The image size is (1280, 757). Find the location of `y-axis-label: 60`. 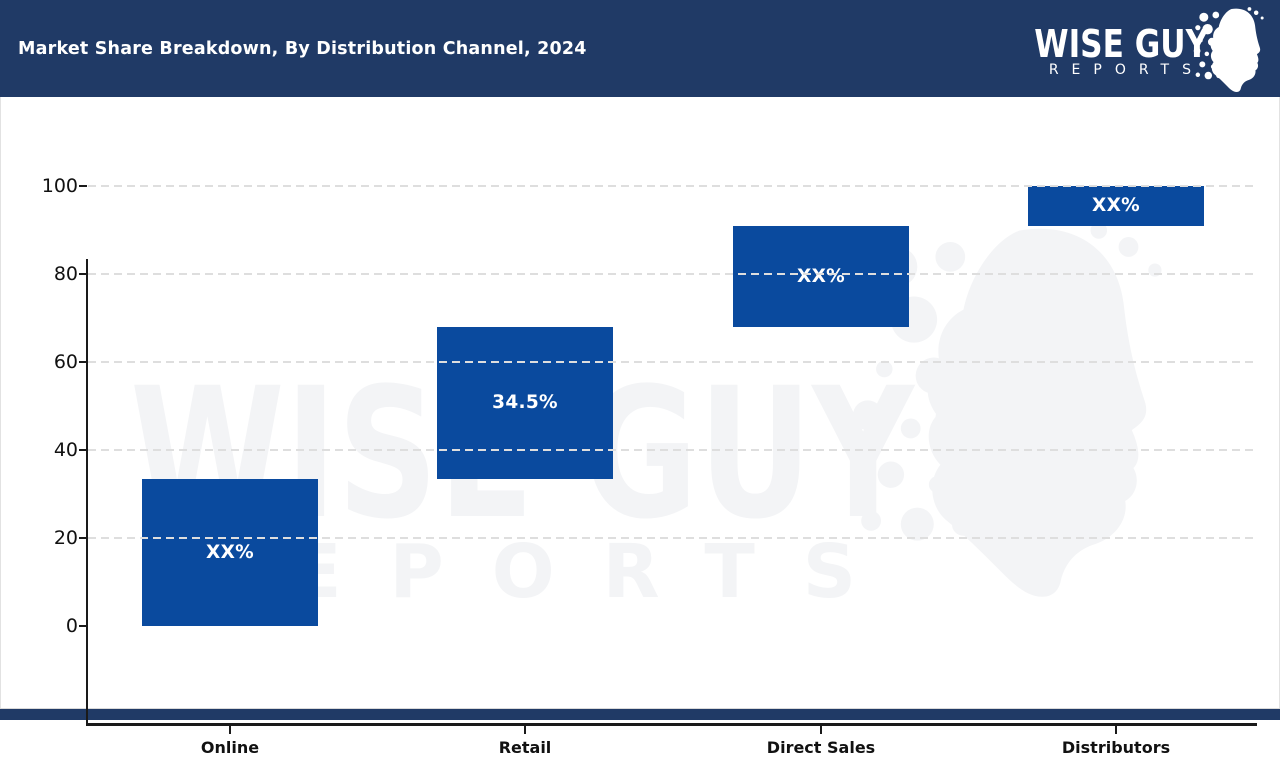

y-axis-label: 60 is located at coordinates (65, 362).